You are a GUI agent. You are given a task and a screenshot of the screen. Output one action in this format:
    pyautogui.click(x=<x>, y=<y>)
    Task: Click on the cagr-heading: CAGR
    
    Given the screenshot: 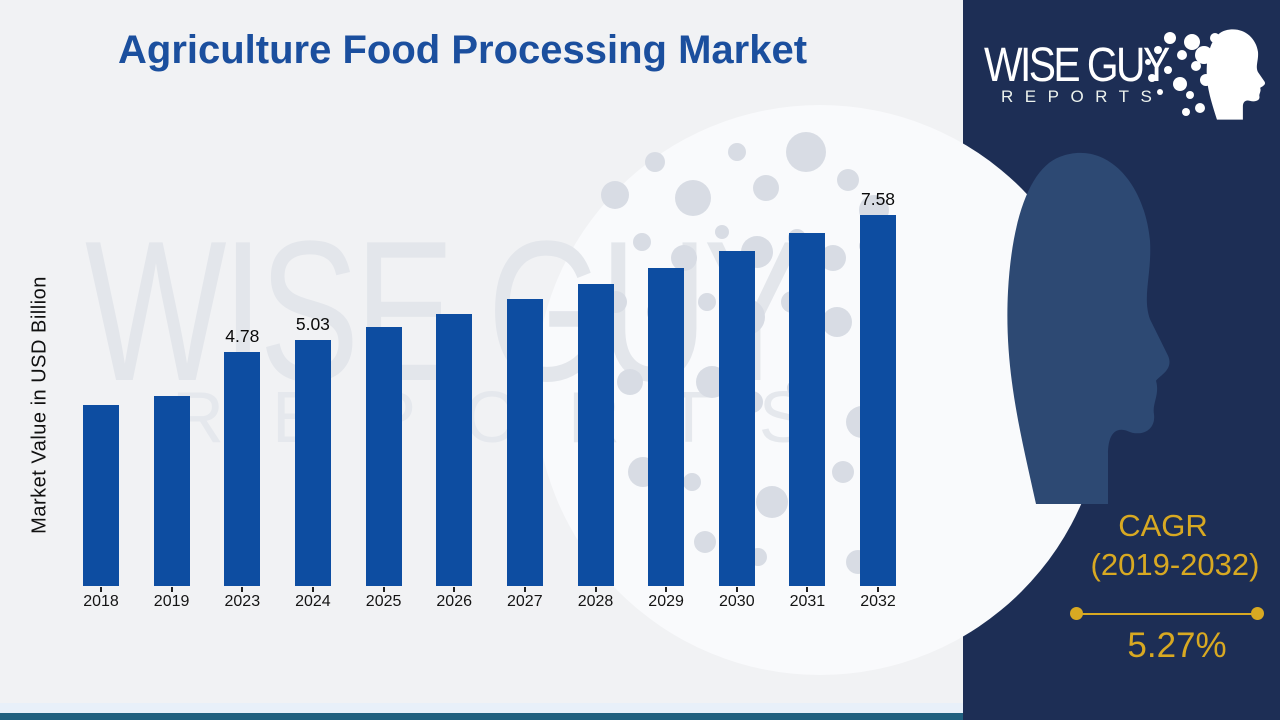 What is the action you would take?
    pyautogui.click(x=1163, y=525)
    